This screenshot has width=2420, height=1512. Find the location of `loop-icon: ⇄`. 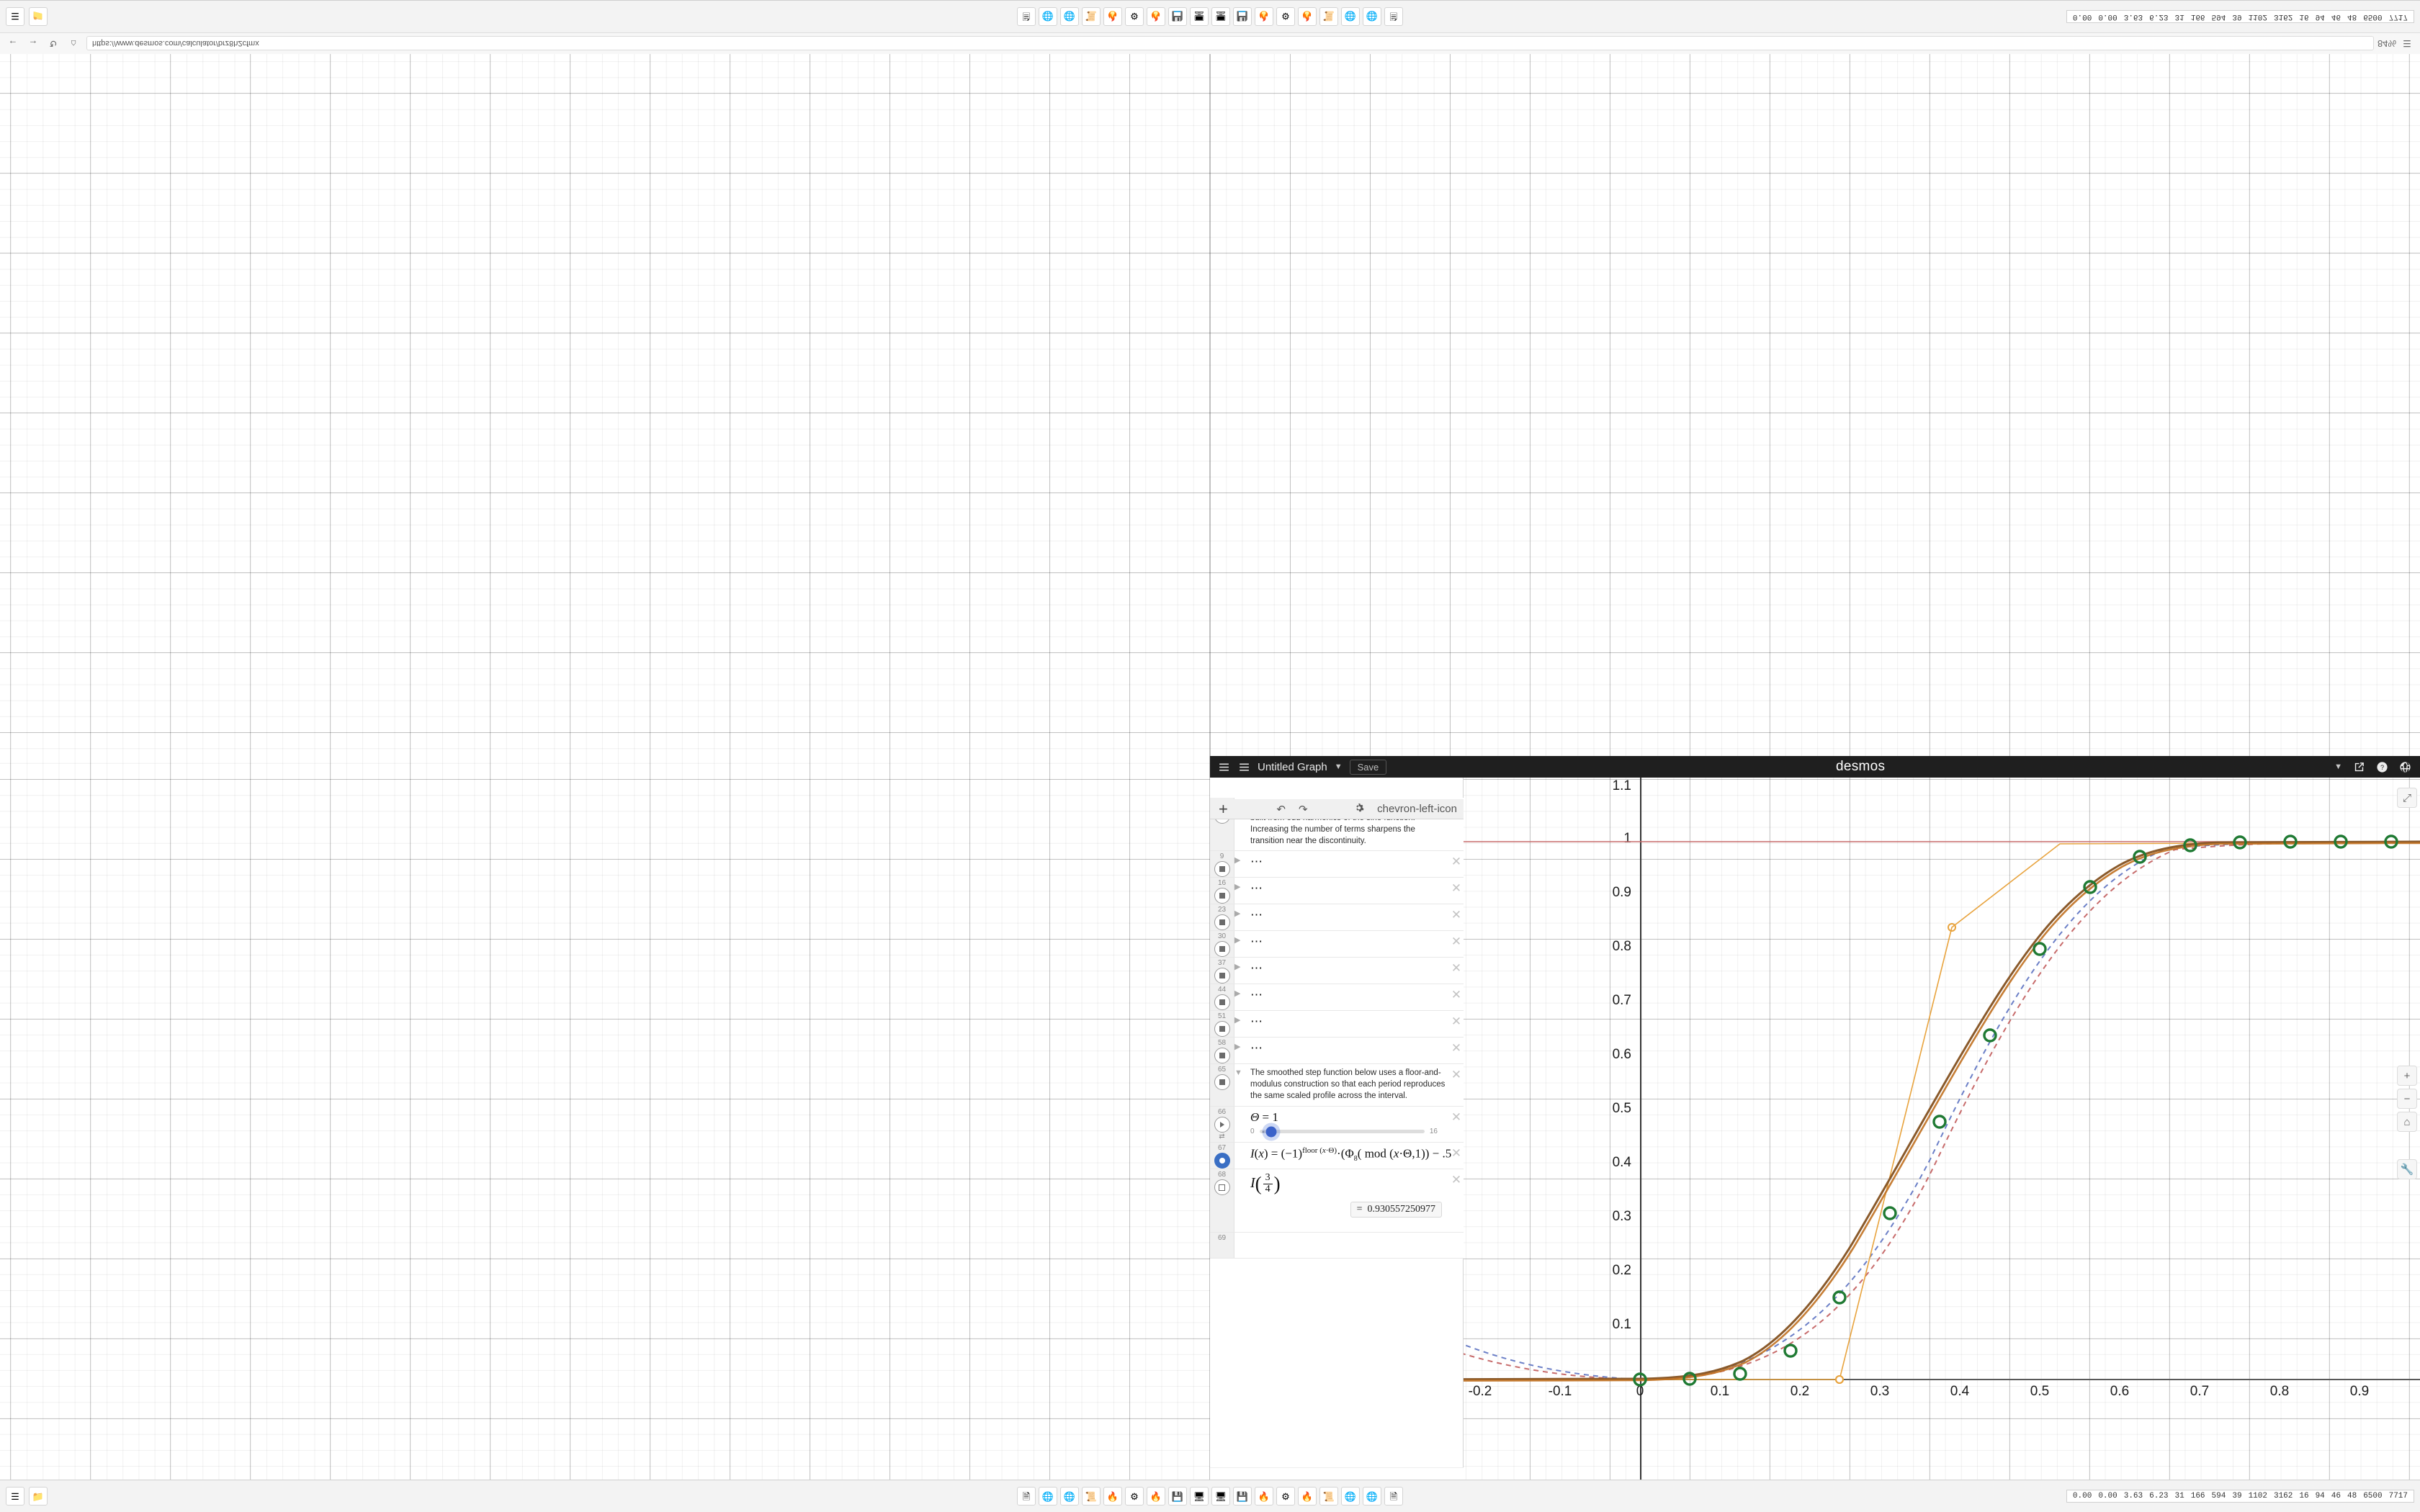

loop-icon: ⇄ is located at coordinates (1222, 1137).